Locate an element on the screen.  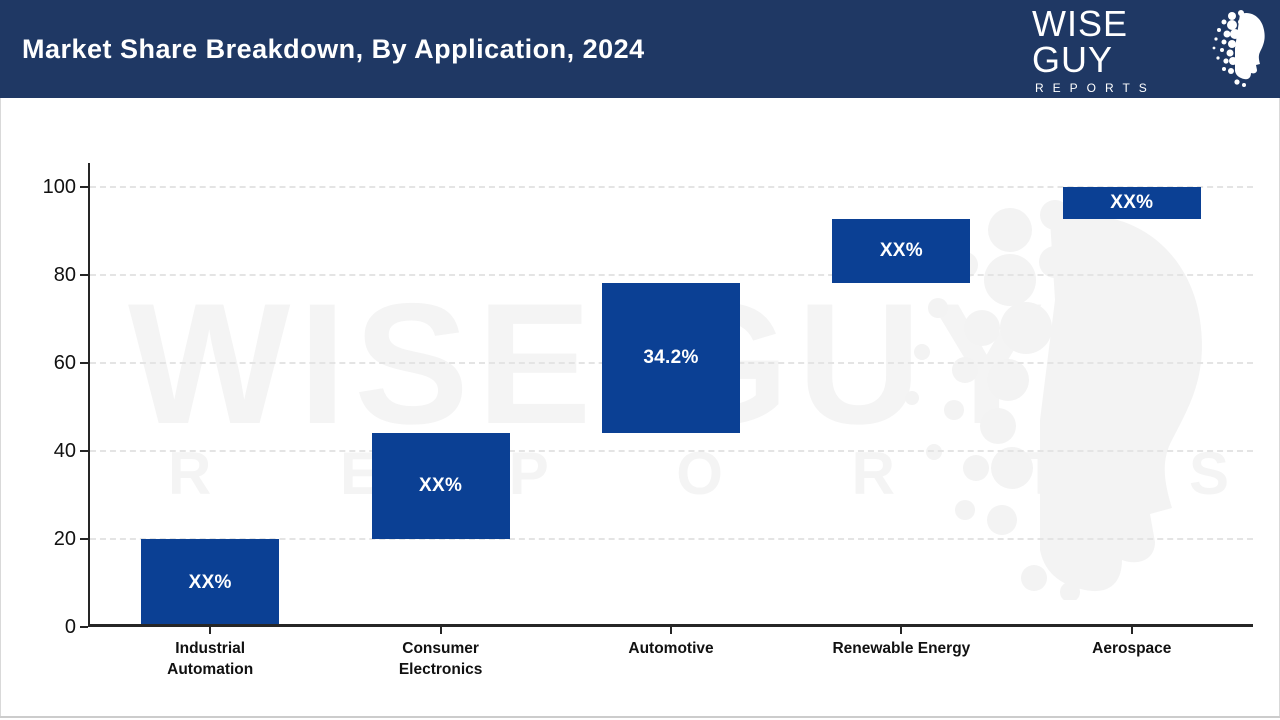
wiseguy-logo: WISE GUY REPORTS is located at coordinates (1150, 50).